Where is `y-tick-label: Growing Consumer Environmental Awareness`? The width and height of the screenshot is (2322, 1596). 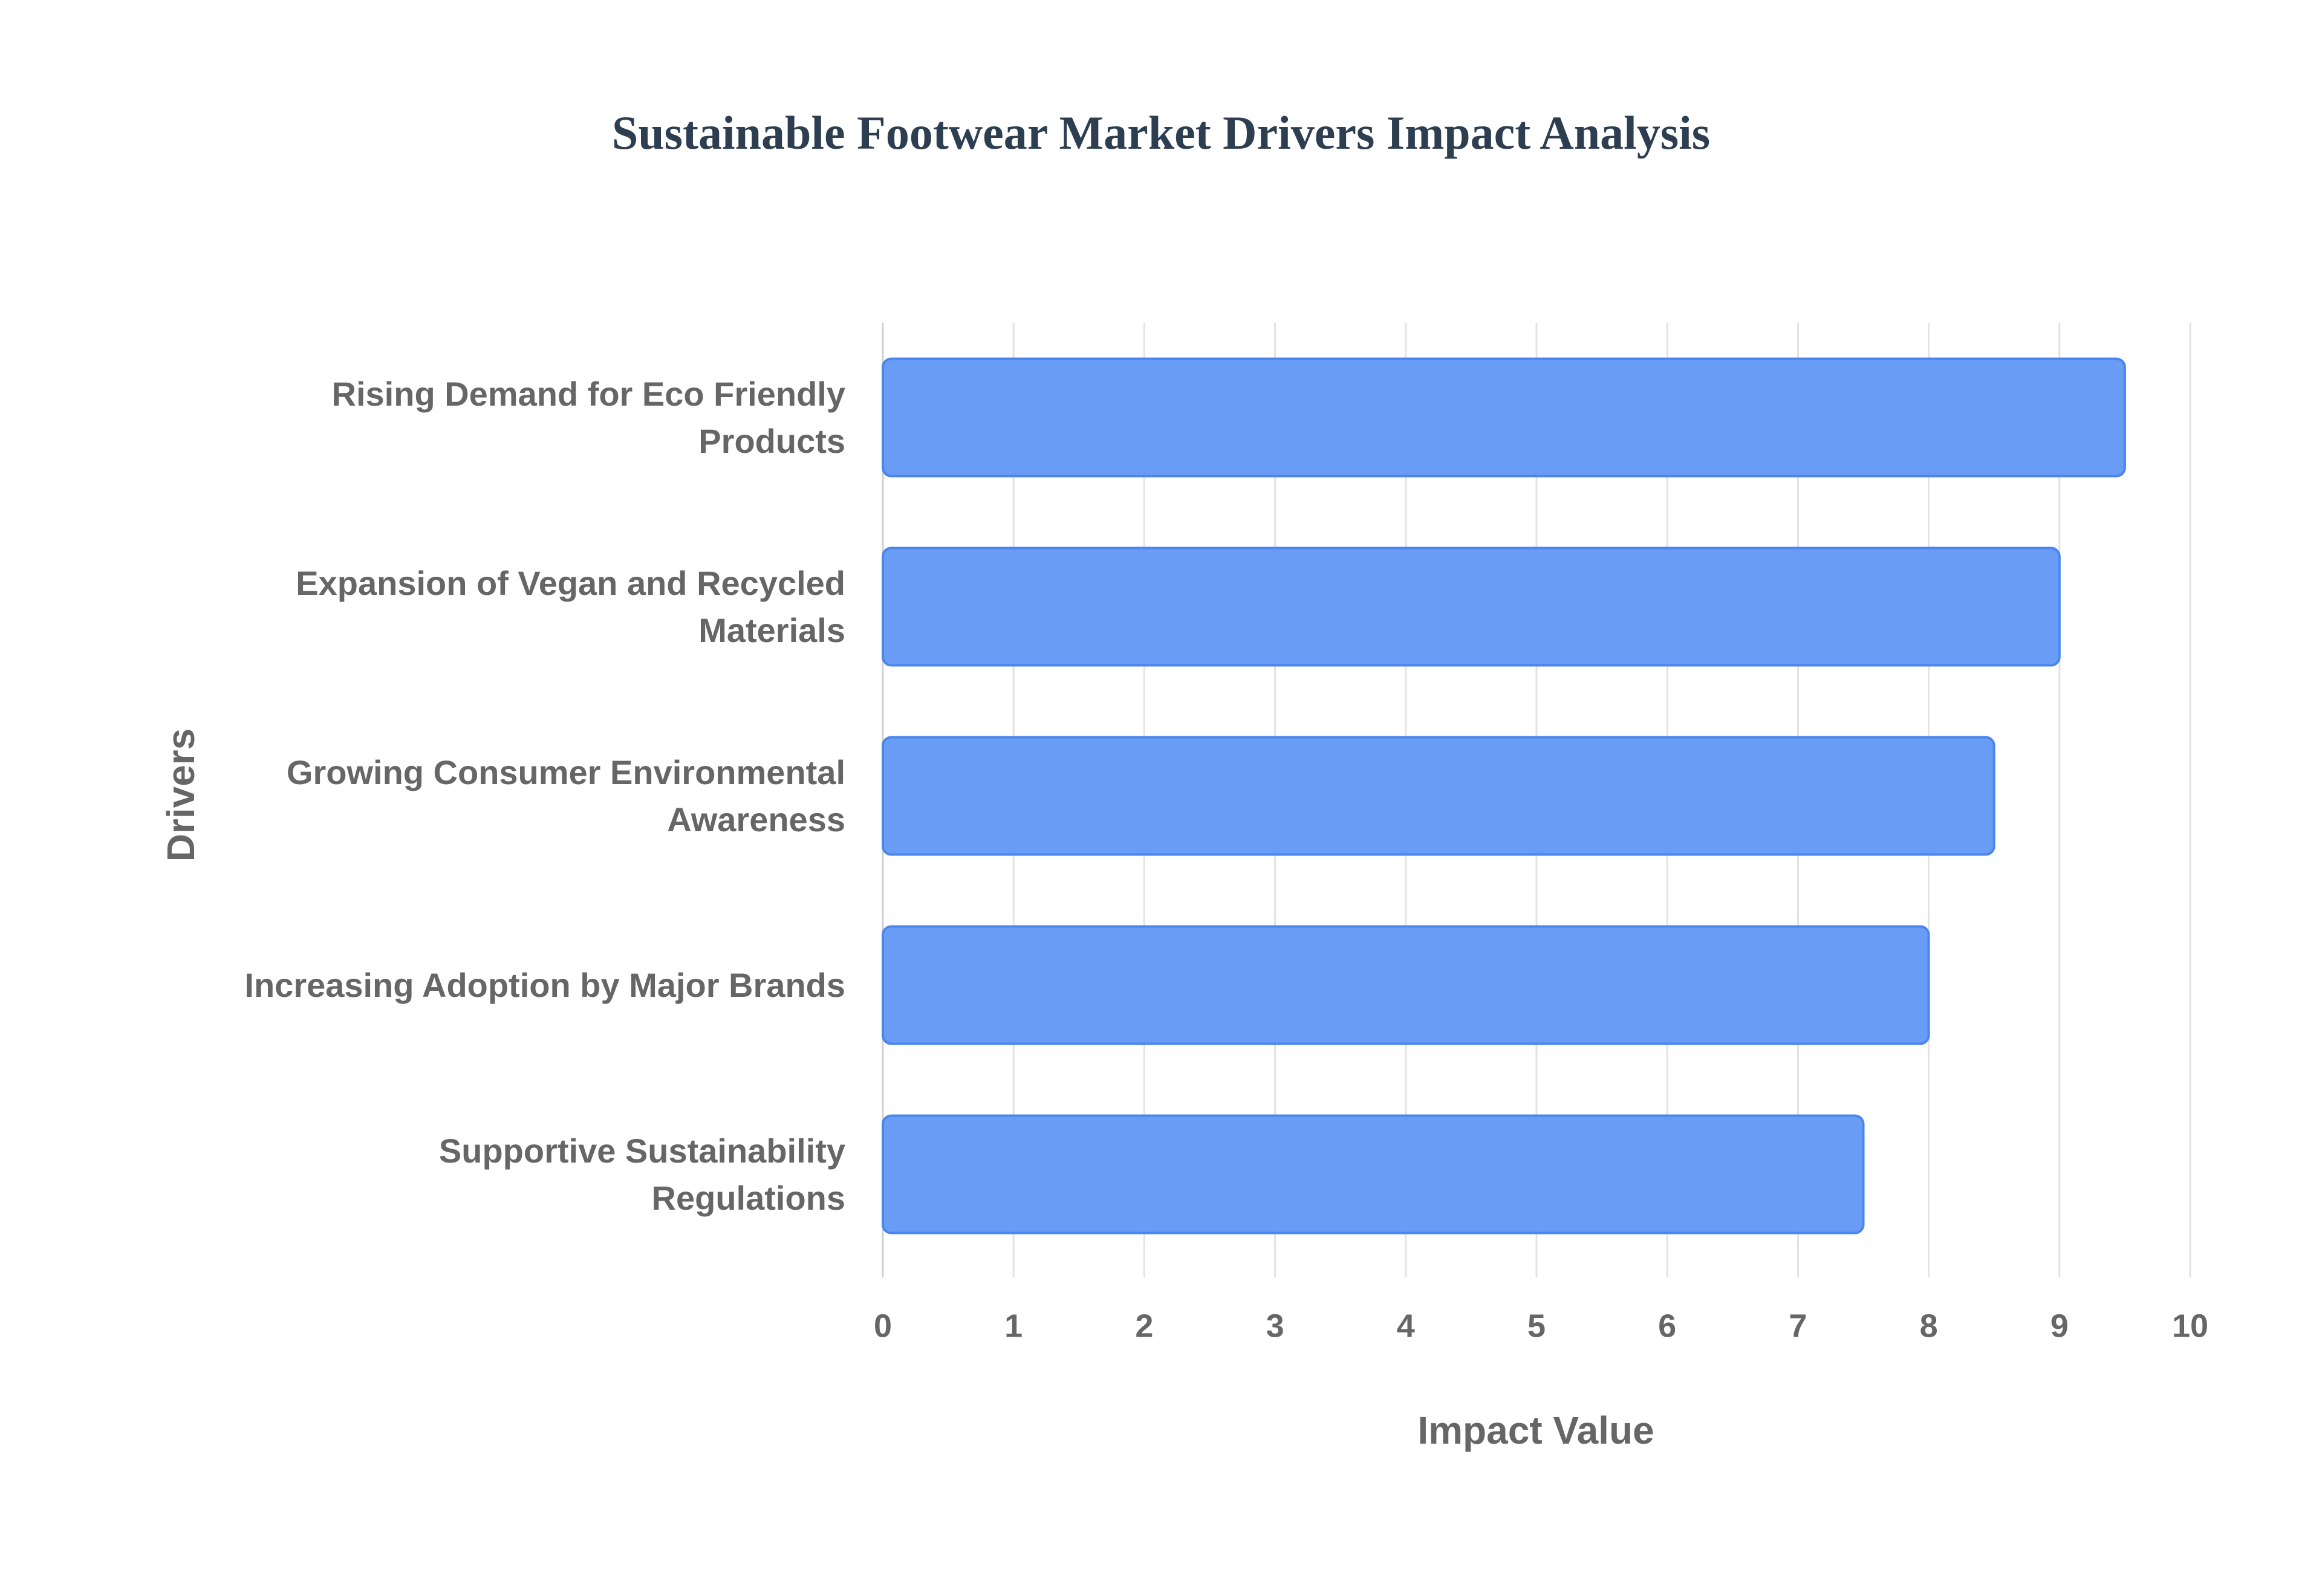 y-tick-label: Growing Consumer Environmental Awareness is located at coordinates (565, 796).